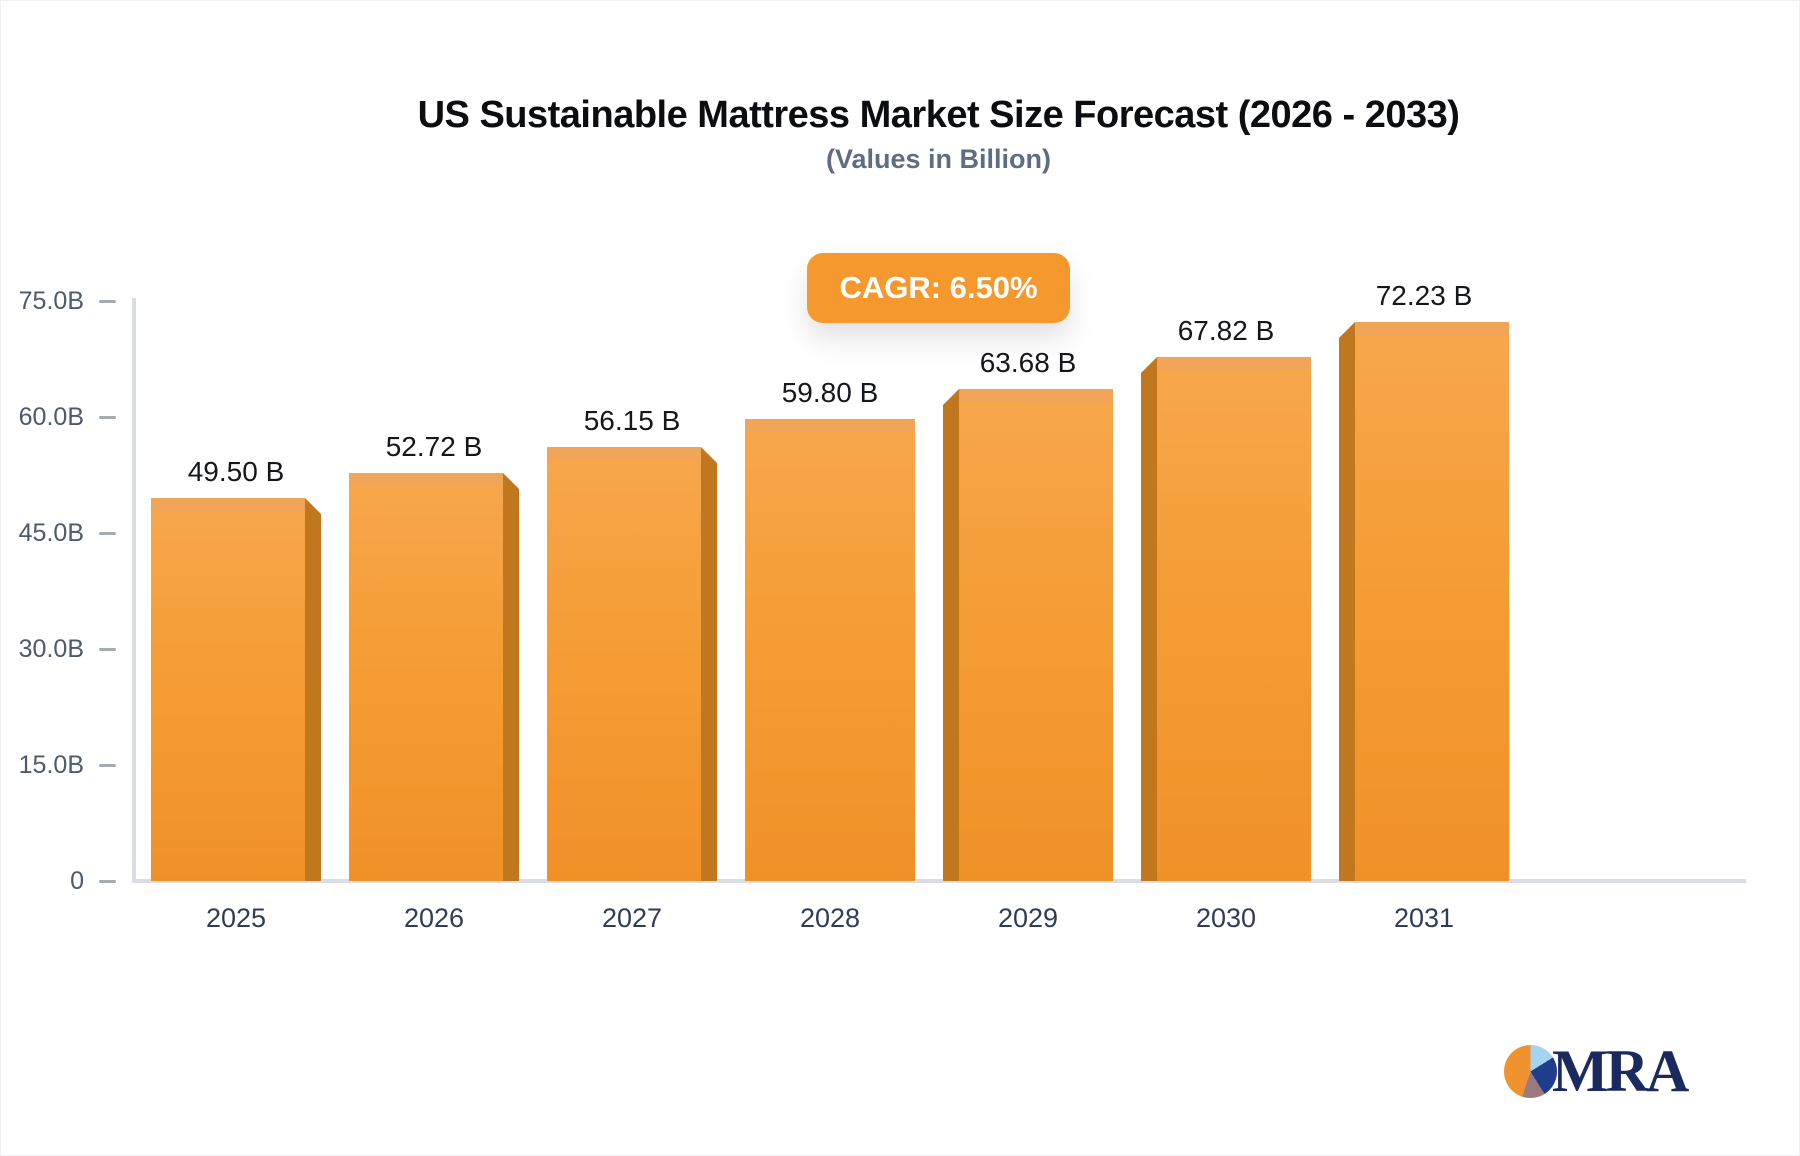 The width and height of the screenshot is (1800, 1156). I want to click on x-axis-label-2026: 2026, so click(434, 918).